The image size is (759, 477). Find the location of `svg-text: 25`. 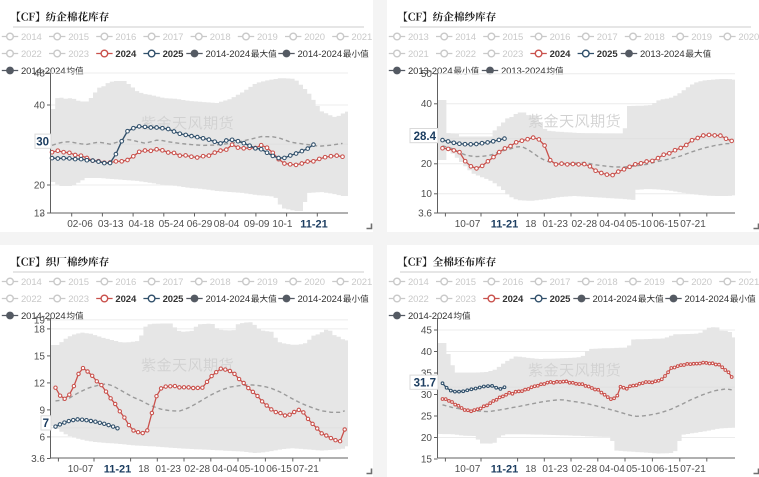

svg-text: 25 is located at coordinates (427, 416).